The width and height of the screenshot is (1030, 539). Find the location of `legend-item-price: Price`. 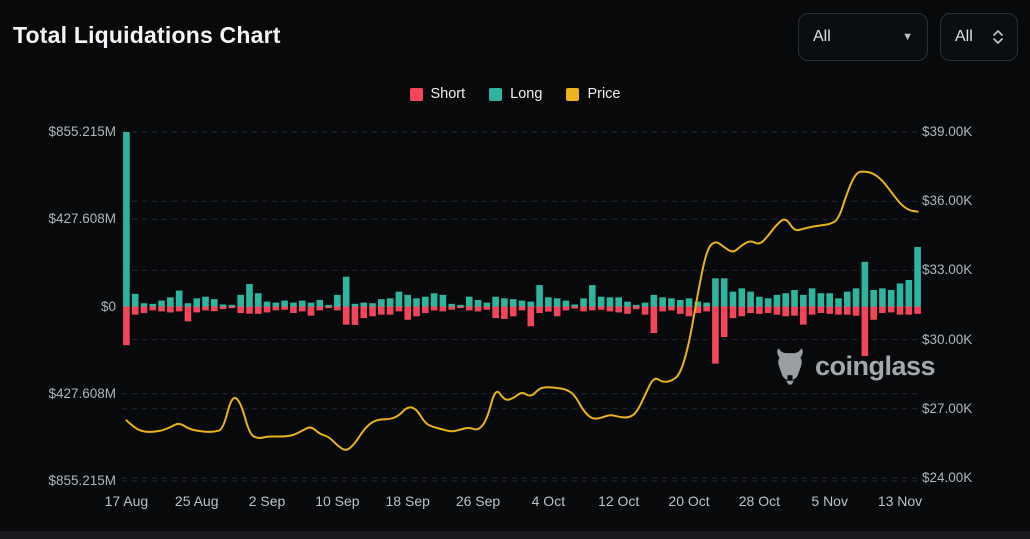

legend-item-price: Price is located at coordinates (593, 94).